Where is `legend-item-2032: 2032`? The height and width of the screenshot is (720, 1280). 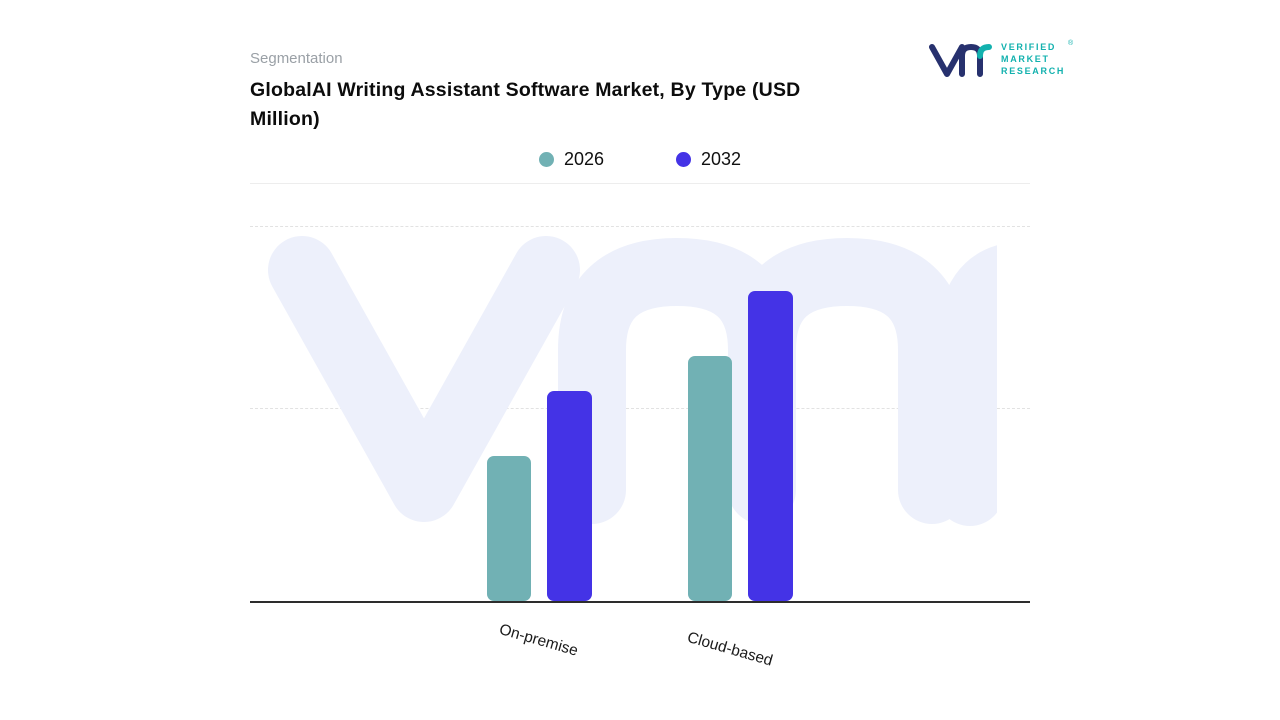 legend-item-2032: 2032 is located at coordinates (708, 159).